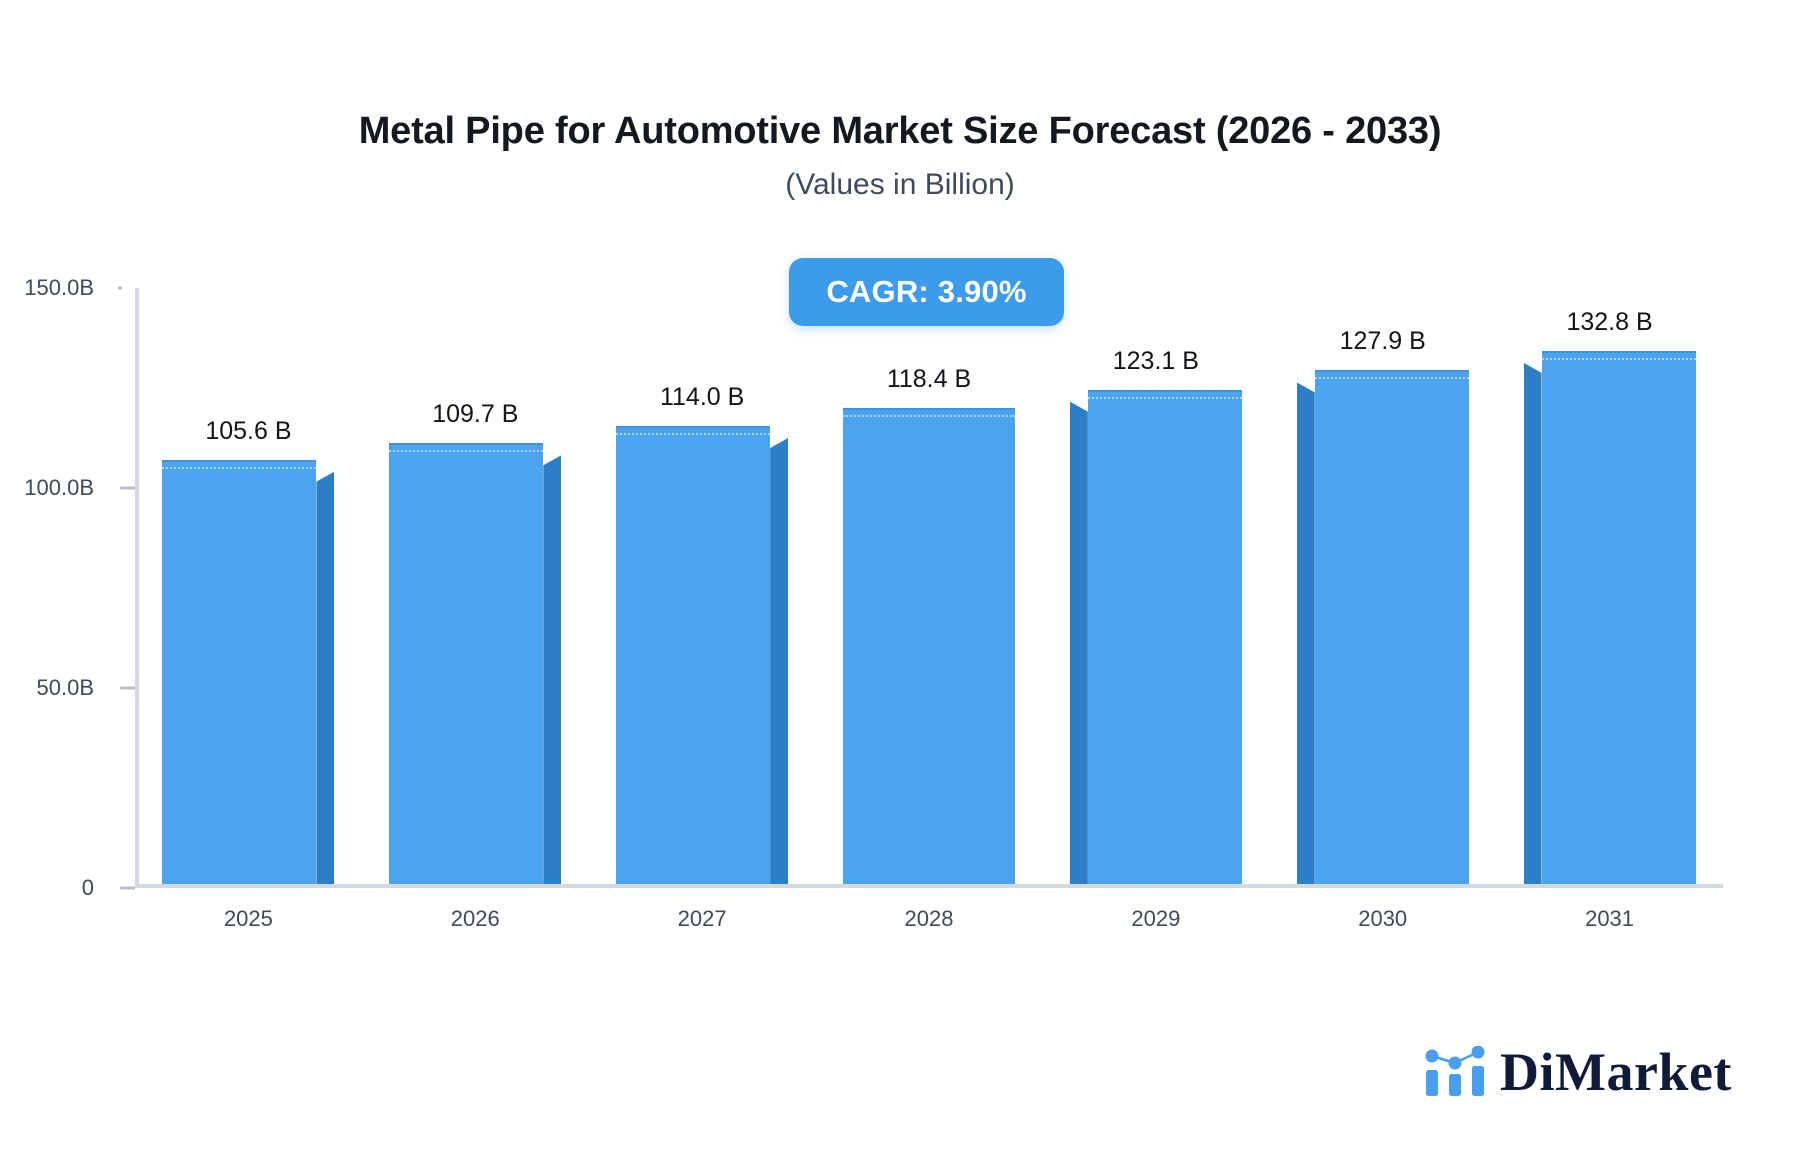 Image resolution: width=1800 pixels, height=1156 pixels. What do you see at coordinates (1609, 321) in the screenshot?
I see `bar-value-label: 132.8 B` at bounding box center [1609, 321].